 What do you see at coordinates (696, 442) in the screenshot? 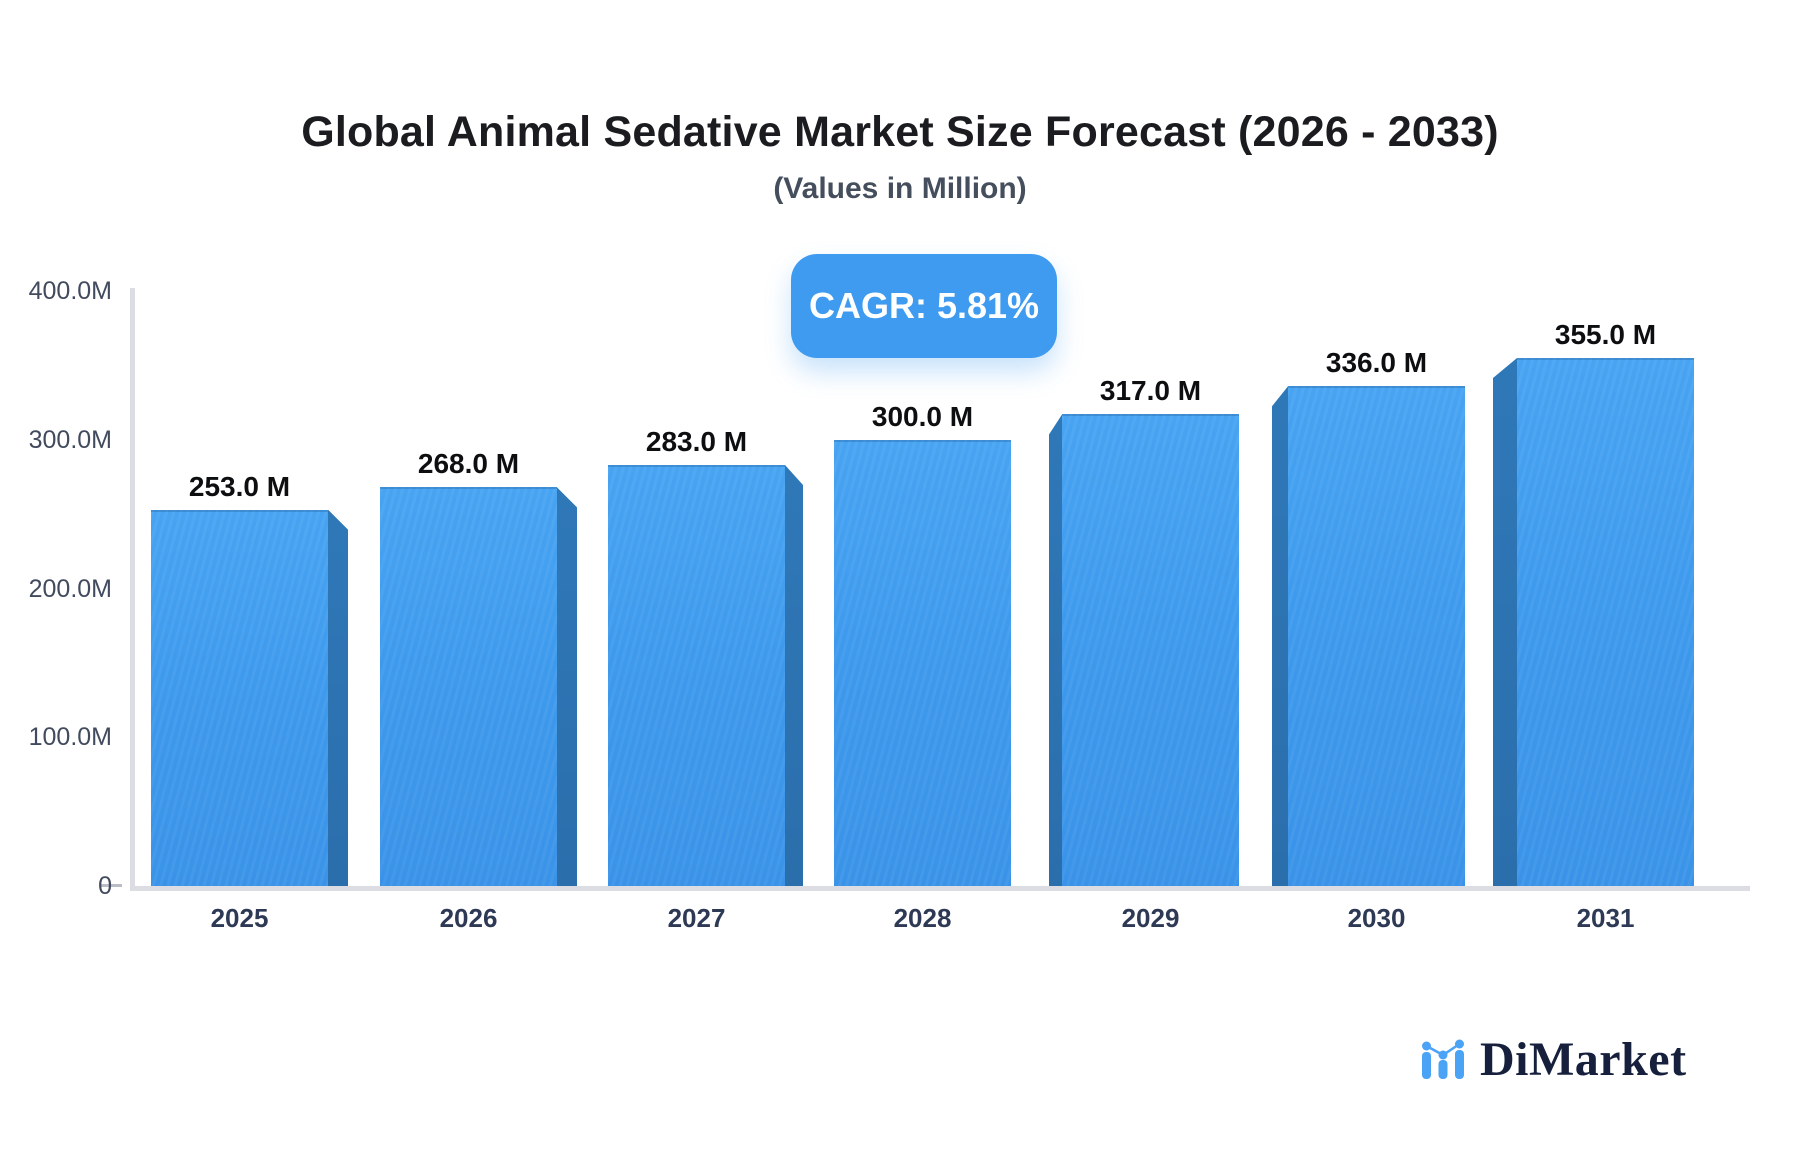
I see `bar-value-label: 283.0 M` at bounding box center [696, 442].